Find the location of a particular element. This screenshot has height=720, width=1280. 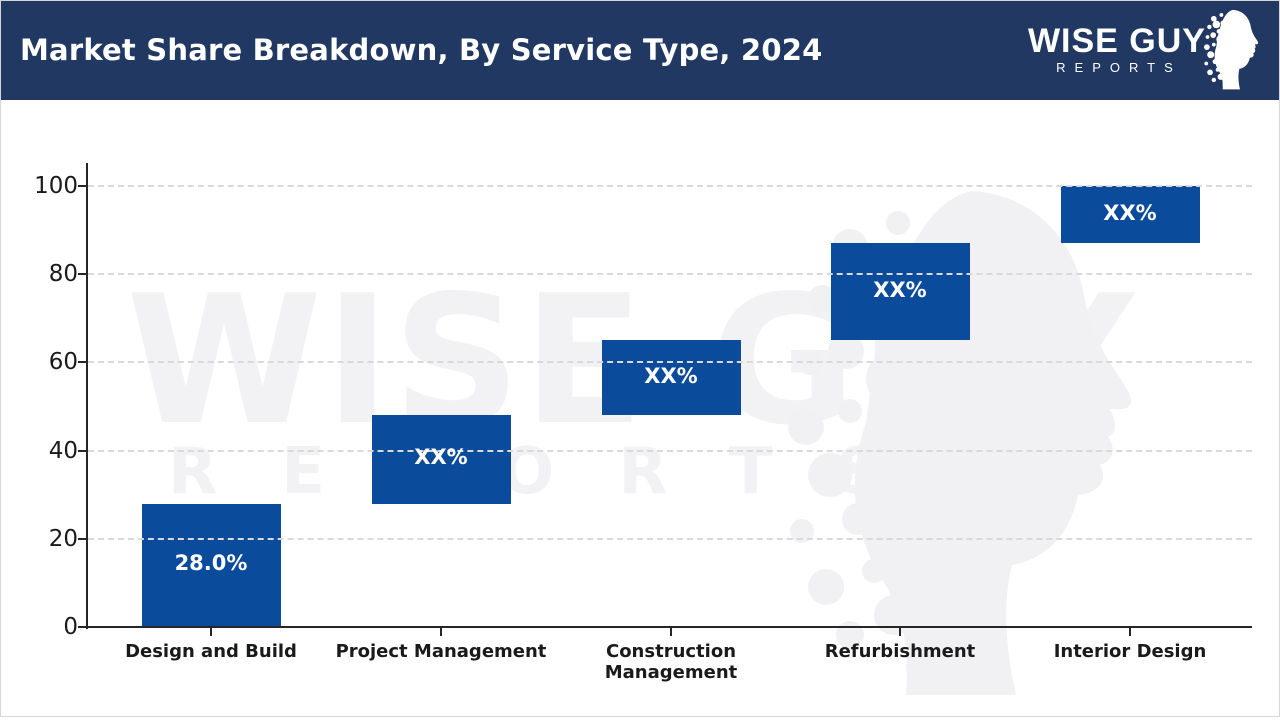

category-label-4: Refurbishment is located at coordinates (900, 651).